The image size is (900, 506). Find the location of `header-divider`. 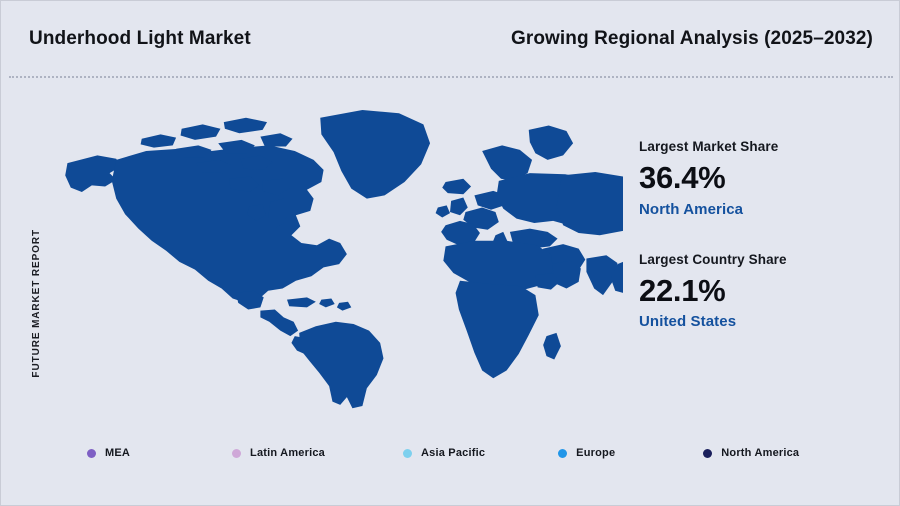

header-divider is located at coordinates (451, 77).